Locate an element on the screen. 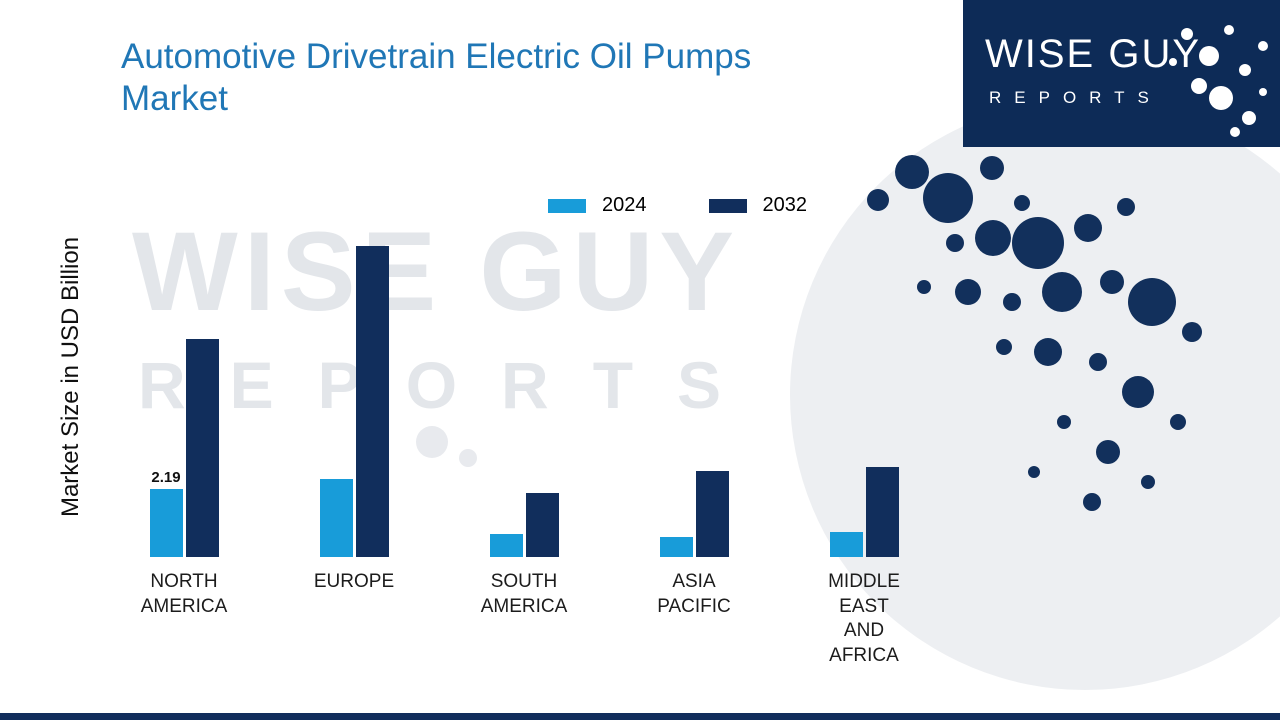 This screenshot has width=1280, height=720. logo-face-dots-icon is located at coordinates (1218, 81).